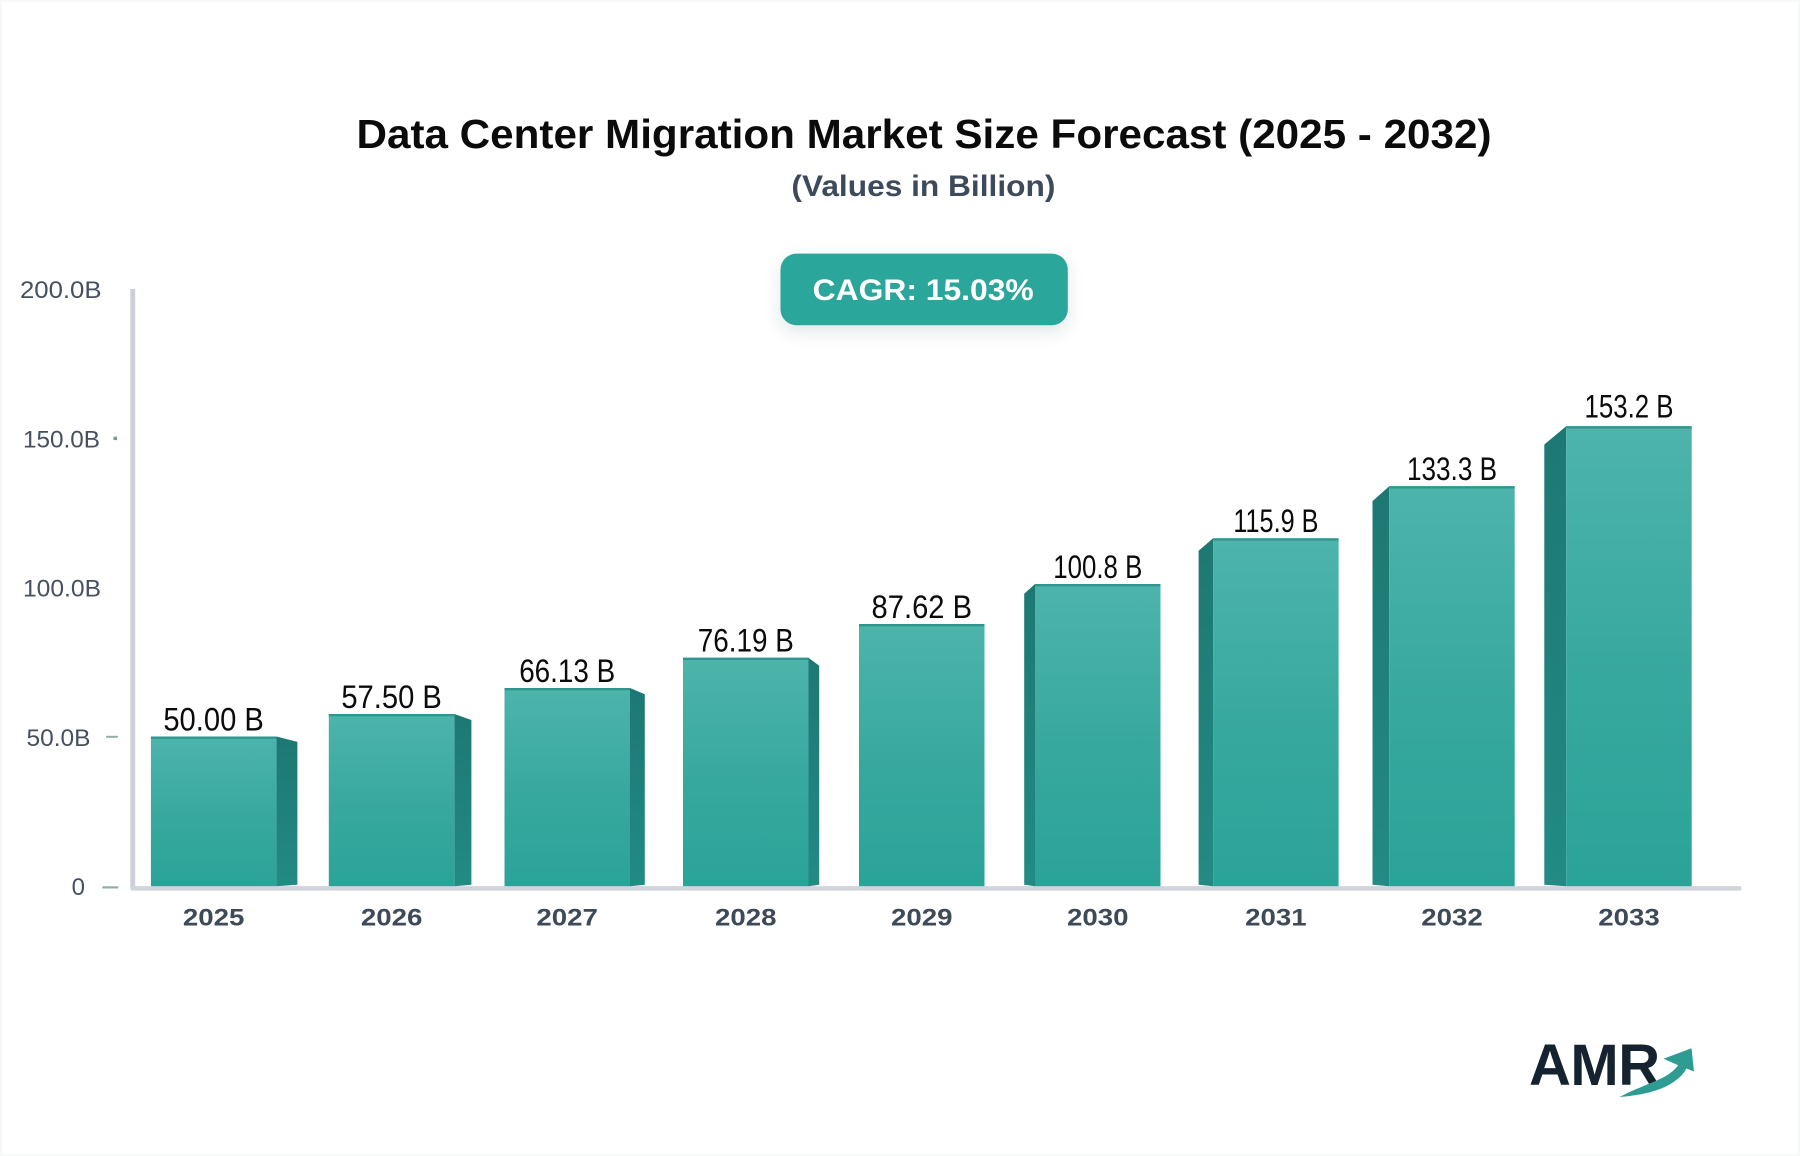  Describe the element at coordinates (567, 918) in the screenshot. I see `svg-text: 2027` at that location.